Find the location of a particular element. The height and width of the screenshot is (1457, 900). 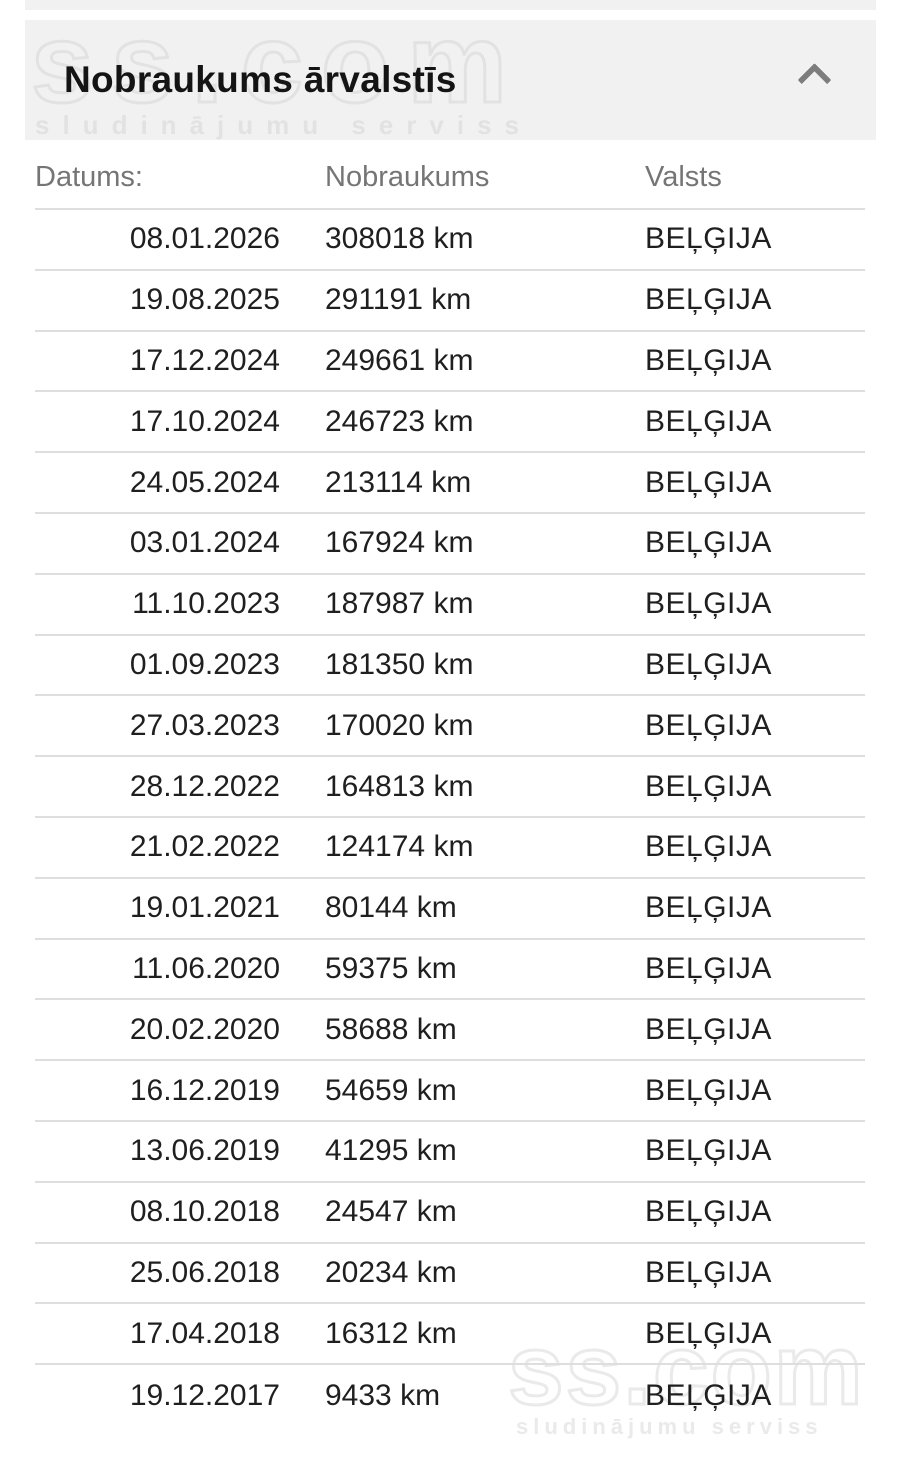

table-row: 19.01.2021 80144 km BEĻĢIJA is located at coordinates (450, 909).